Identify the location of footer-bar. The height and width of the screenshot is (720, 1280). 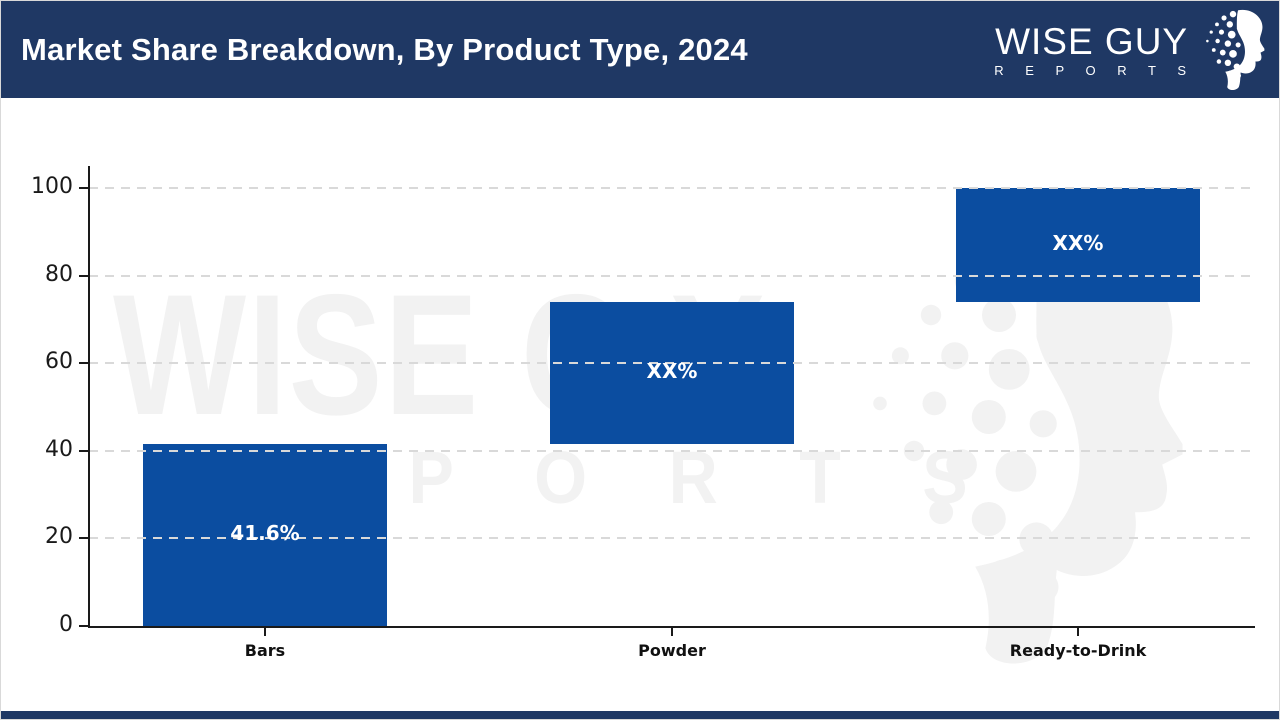
(640, 715).